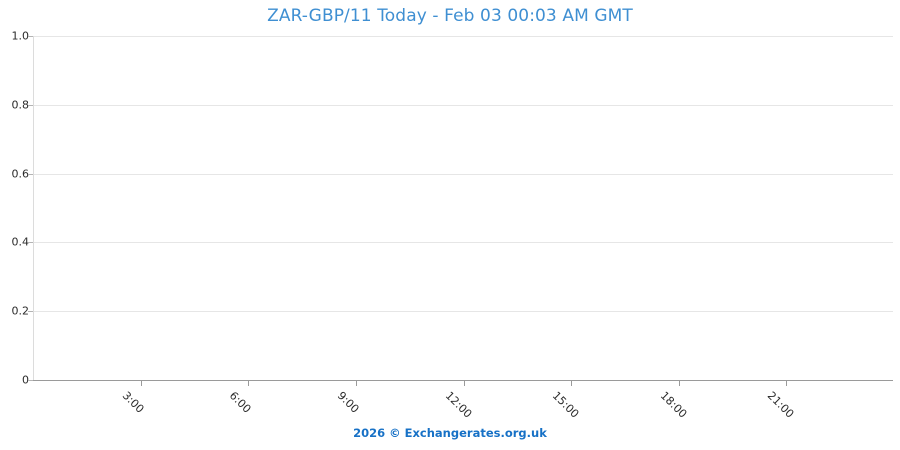 This screenshot has height=450, width=900. What do you see at coordinates (33, 208) in the screenshot?
I see `y-axis-spine` at bounding box center [33, 208].